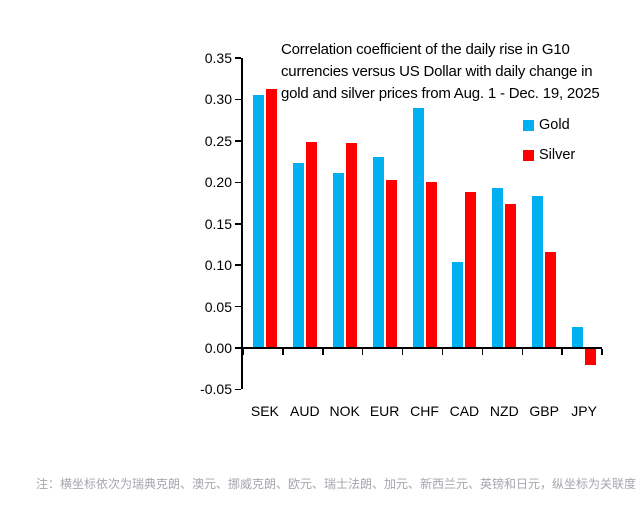  What do you see at coordinates (471, 270) in the screenshot?
I see `bar-silver-cad` at bounding box center [471, 270].